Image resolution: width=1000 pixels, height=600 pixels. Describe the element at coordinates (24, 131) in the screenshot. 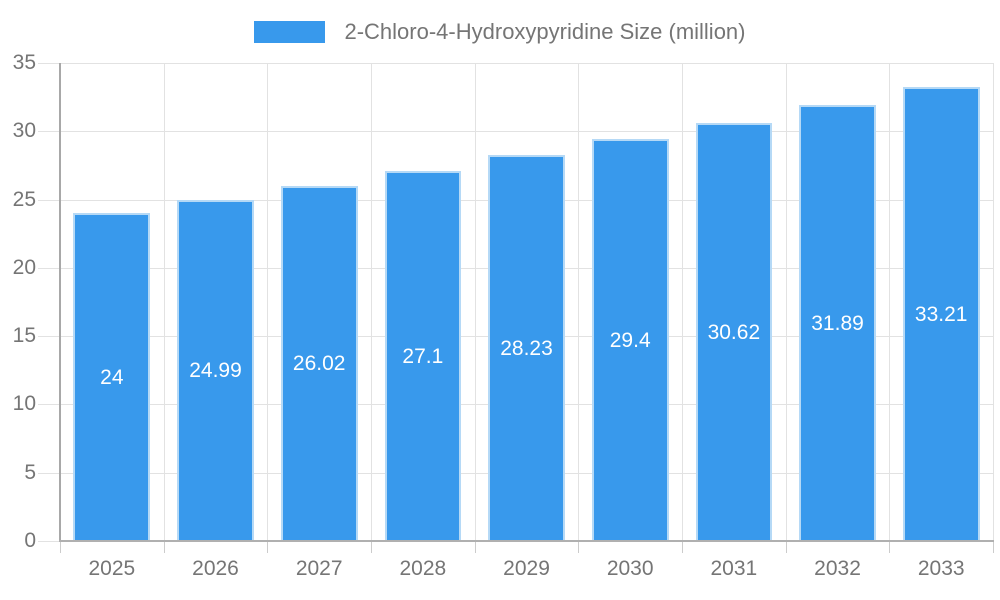

I see `y-axis-label: 30` at that location.